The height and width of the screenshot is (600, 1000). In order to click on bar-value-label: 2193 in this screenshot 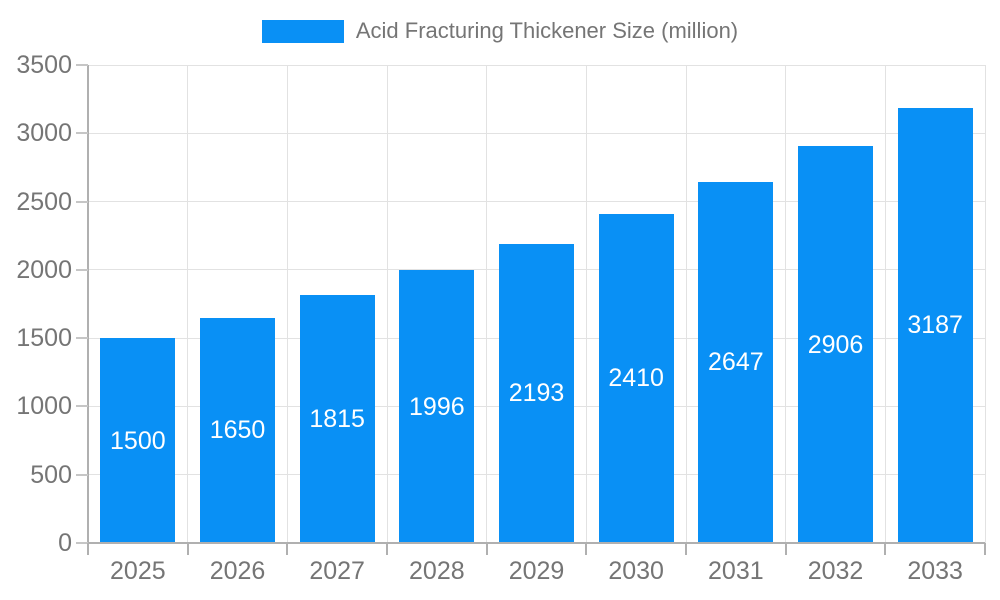, I will do `click(536, 393)`.